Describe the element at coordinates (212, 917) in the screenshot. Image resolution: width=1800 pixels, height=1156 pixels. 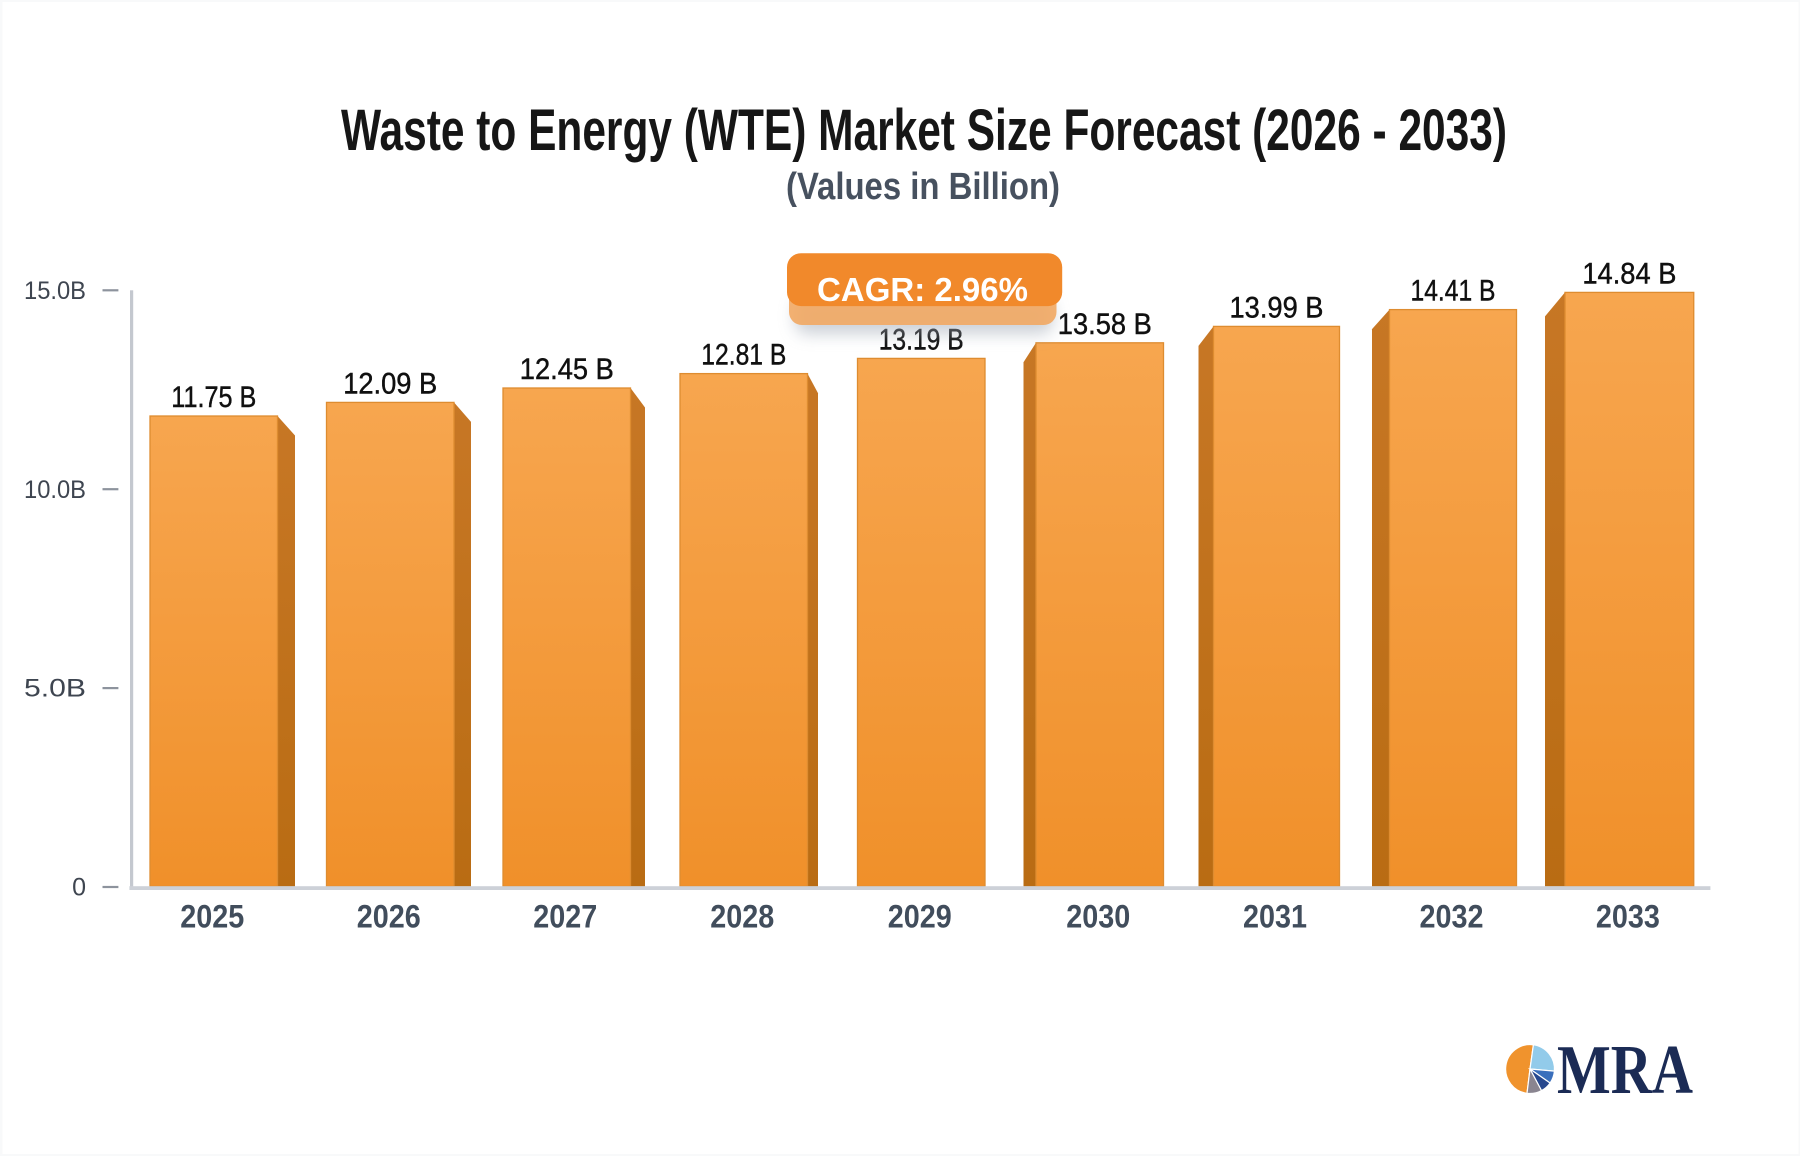
I see `svg-text: 2025` at that location.